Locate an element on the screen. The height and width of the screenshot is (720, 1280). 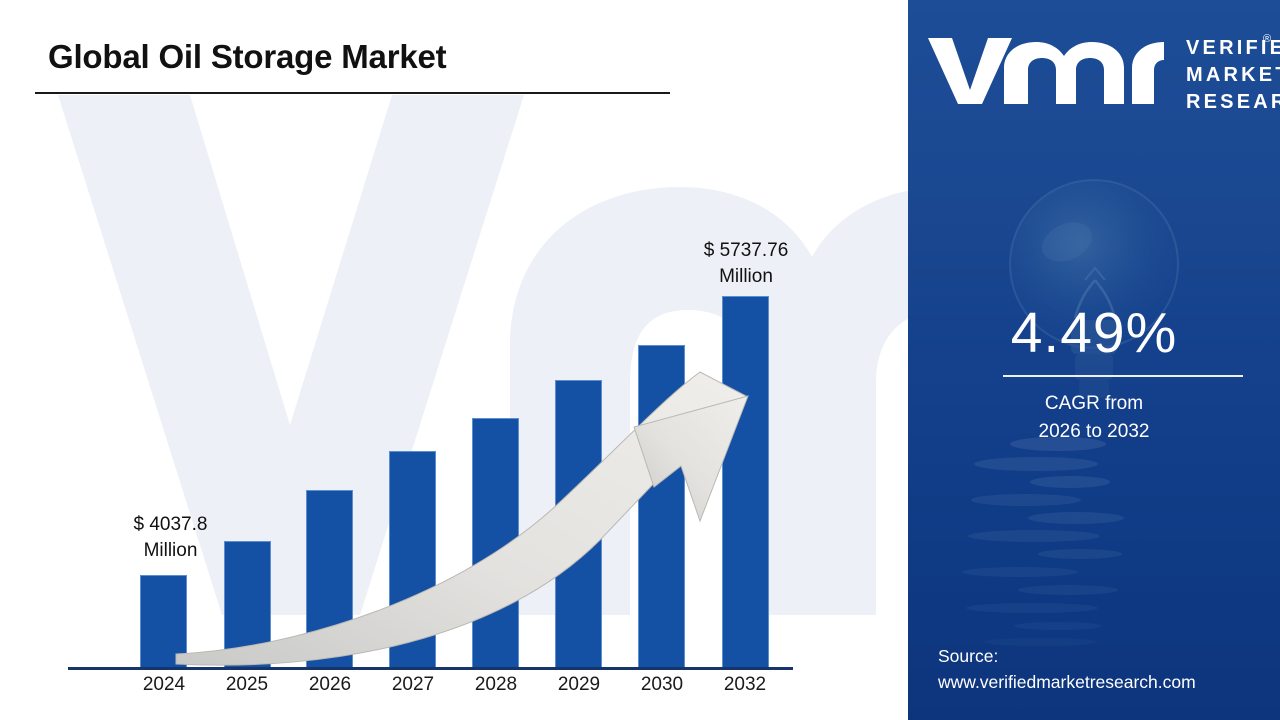
cagr-caption: CAGR from 2026 to 2032 is located at coordinates (1094, 417).